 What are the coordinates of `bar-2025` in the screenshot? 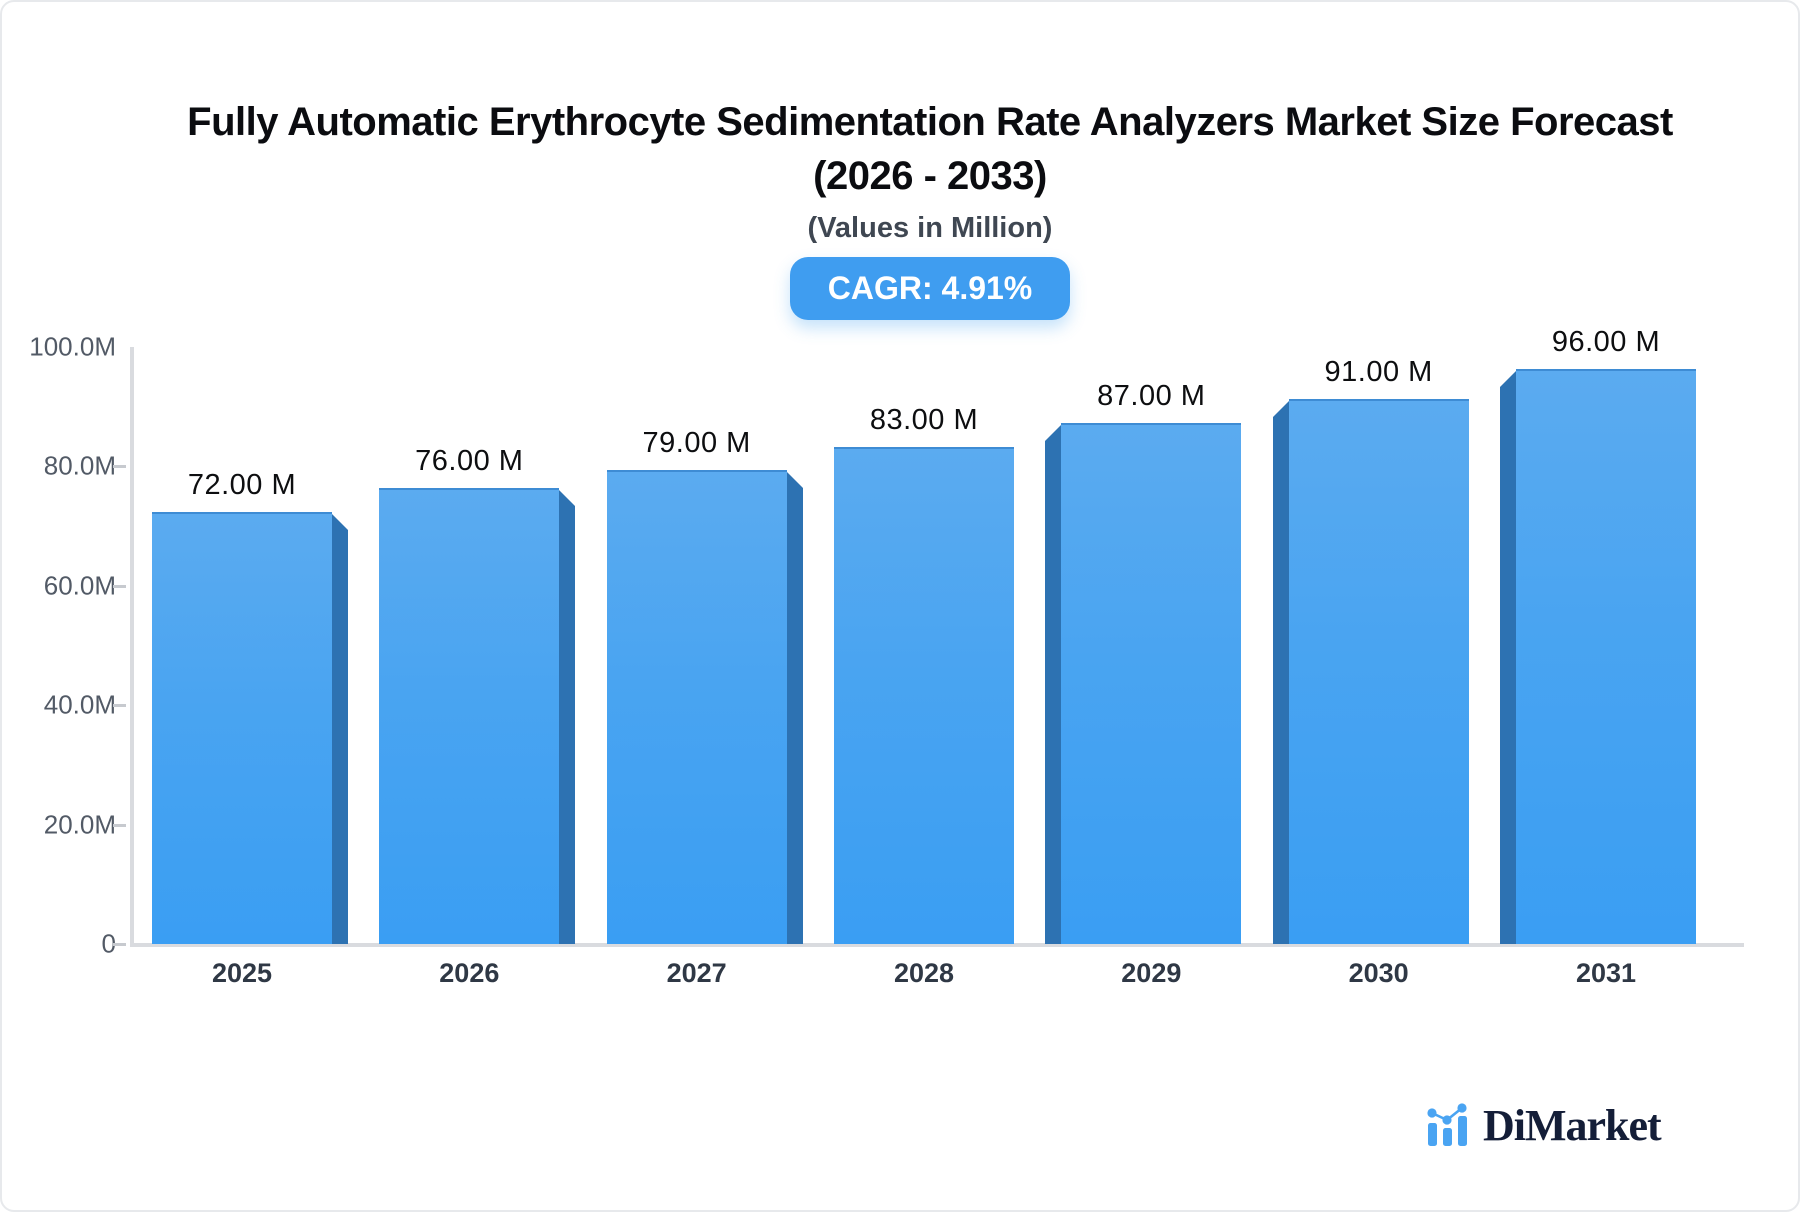 It's located at (250, 728).